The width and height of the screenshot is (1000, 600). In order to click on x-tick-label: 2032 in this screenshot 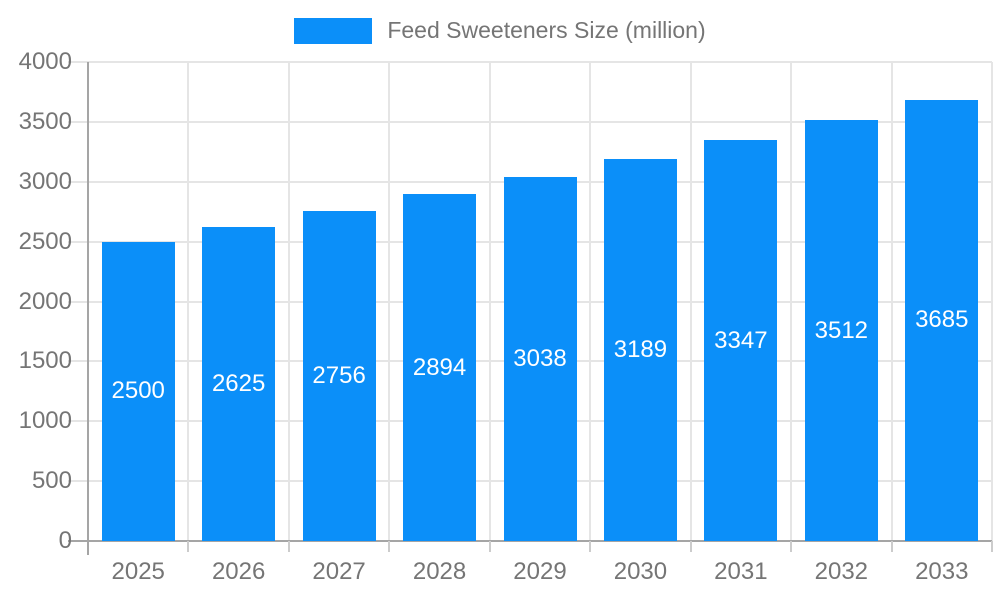, I will do `click(841, 571)`.